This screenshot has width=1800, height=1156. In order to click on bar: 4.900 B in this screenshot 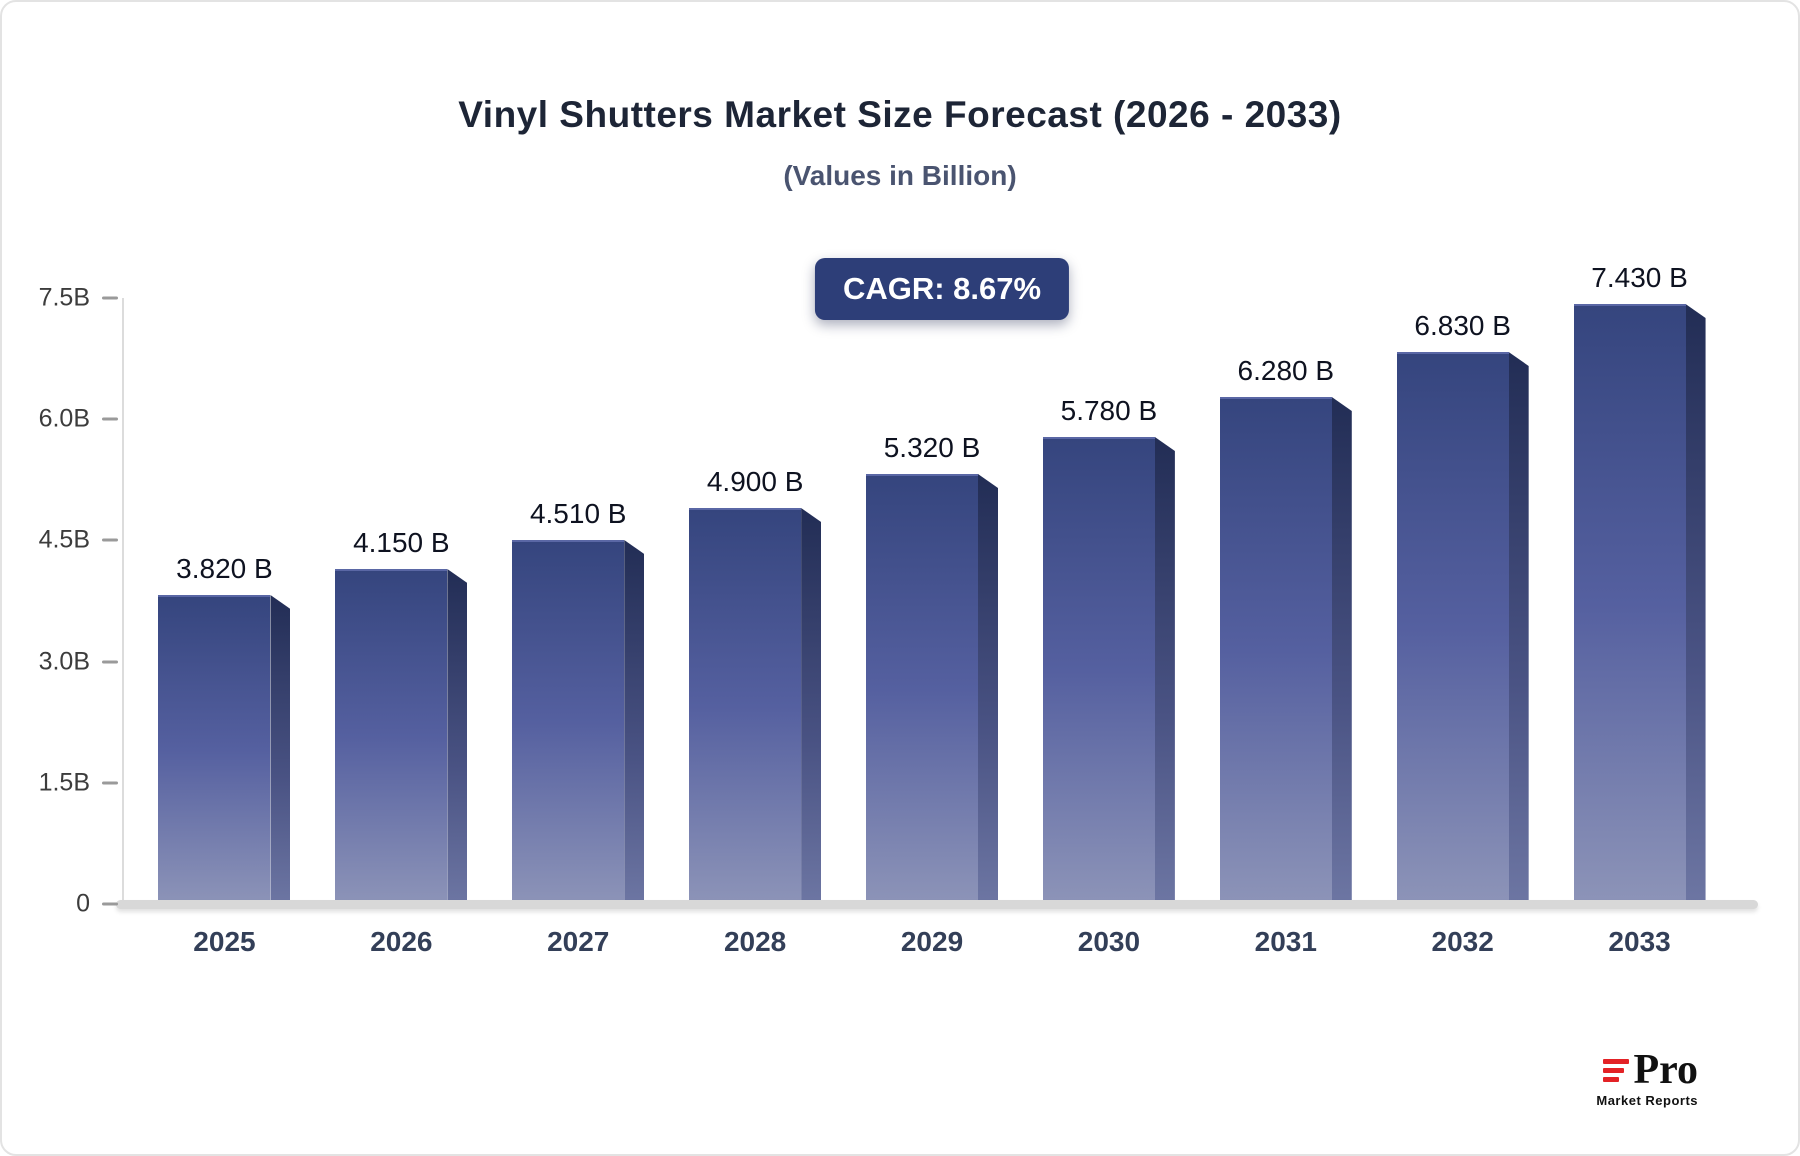, I will do `click(755, 685)`.